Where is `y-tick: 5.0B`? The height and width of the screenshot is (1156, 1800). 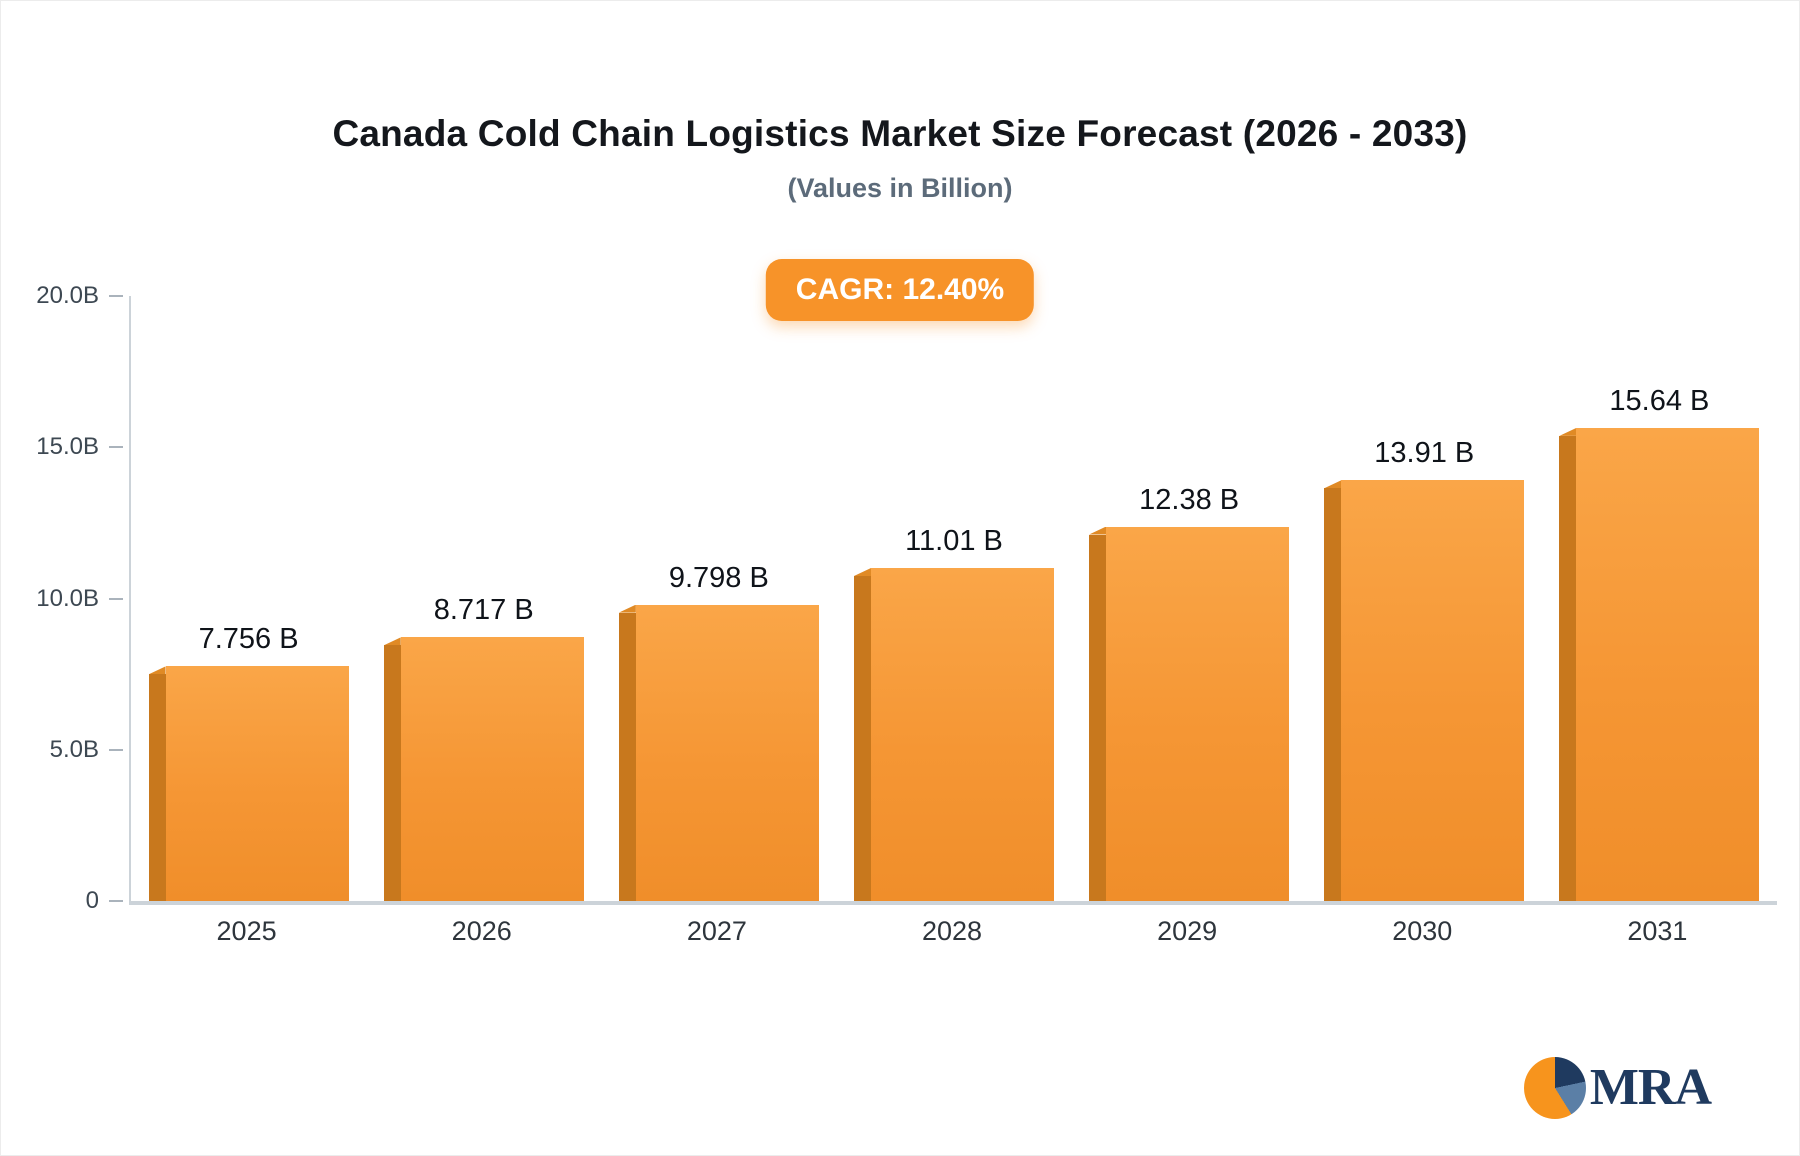
y-tick: 5.0B is located at coordinates (86, 750).